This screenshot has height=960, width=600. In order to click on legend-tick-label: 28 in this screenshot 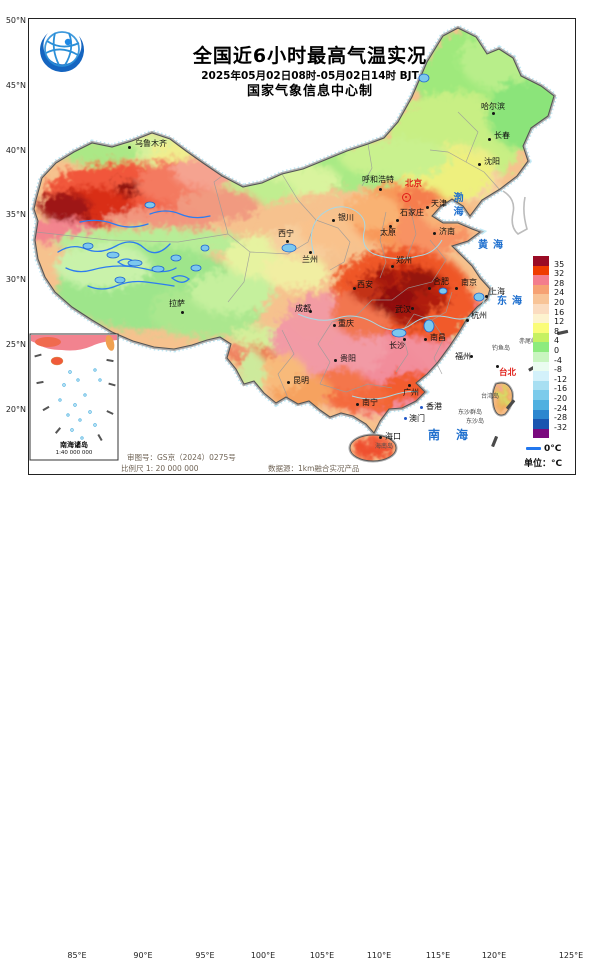, I will do `click(559, 283)`.